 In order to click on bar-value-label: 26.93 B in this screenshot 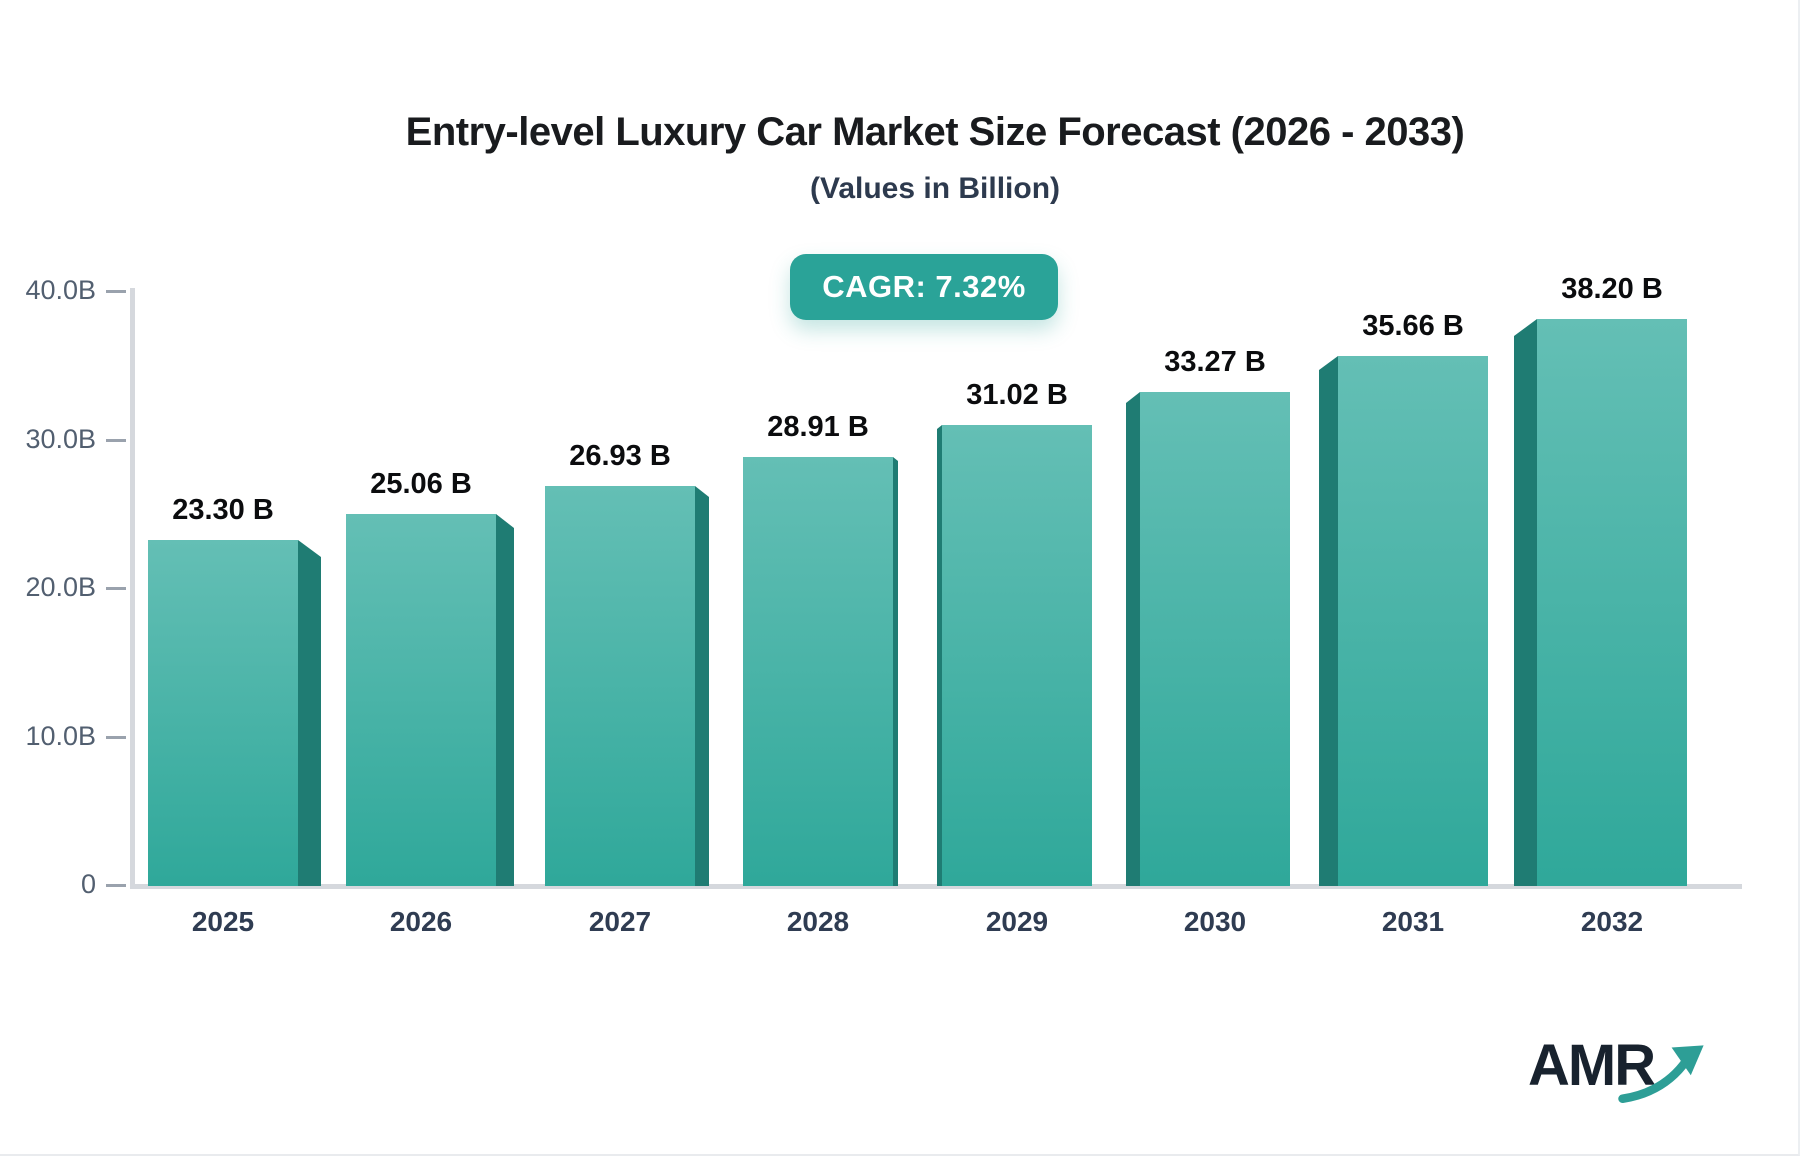, I will do `click(620, 456)`.